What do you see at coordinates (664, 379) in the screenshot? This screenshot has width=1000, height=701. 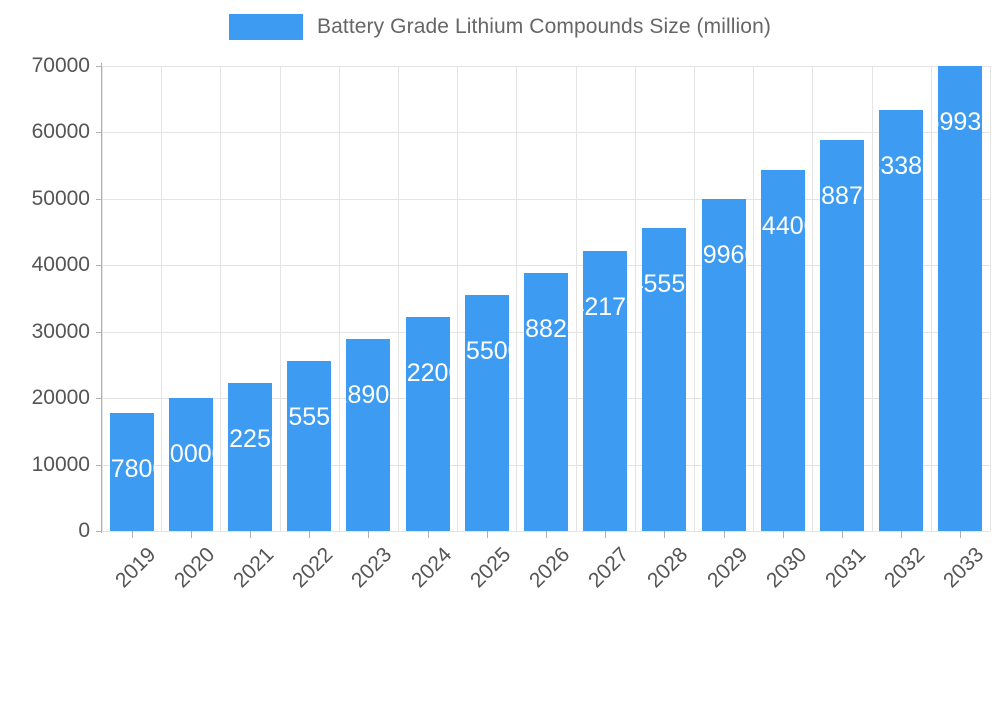 I see `bar: 45550` at bounding box center [664, 379].